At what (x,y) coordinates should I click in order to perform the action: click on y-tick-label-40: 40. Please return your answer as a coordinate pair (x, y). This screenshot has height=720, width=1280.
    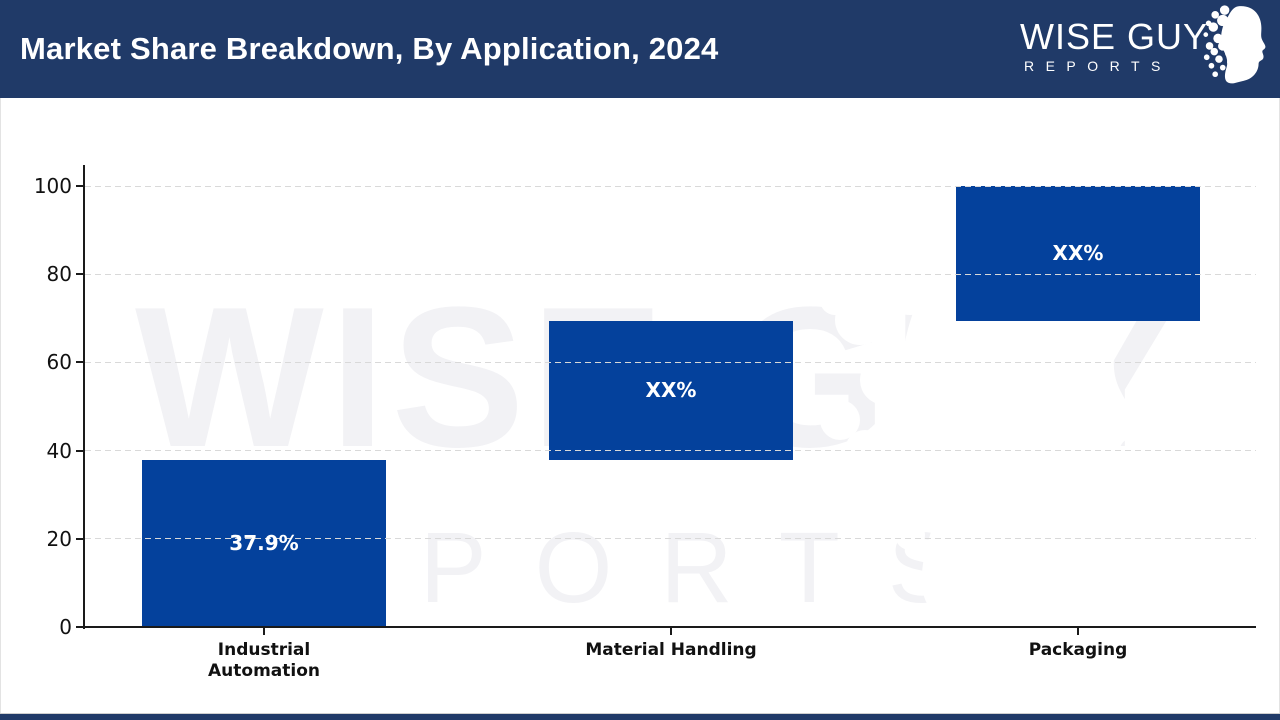
    Looking at the image, I should click on (59, 450).